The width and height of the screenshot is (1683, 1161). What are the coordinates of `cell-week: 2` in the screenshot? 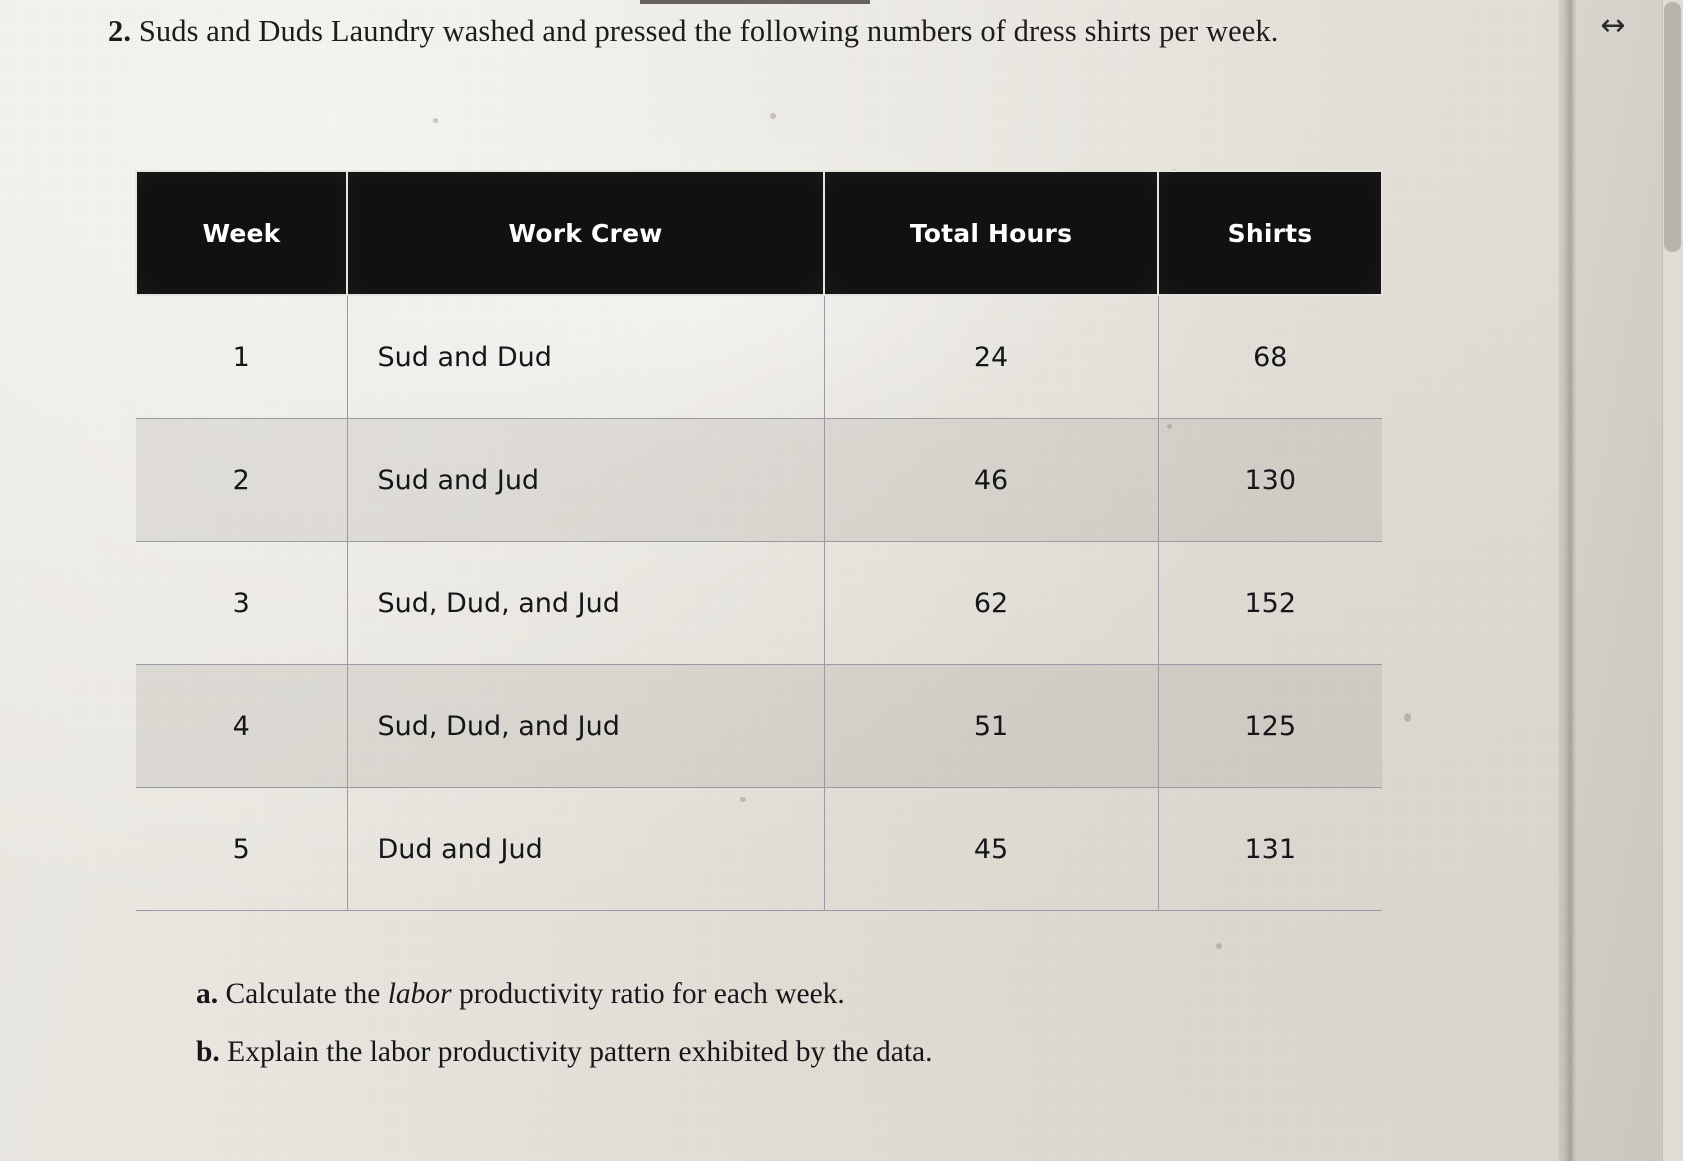 It's located at (242, 480).